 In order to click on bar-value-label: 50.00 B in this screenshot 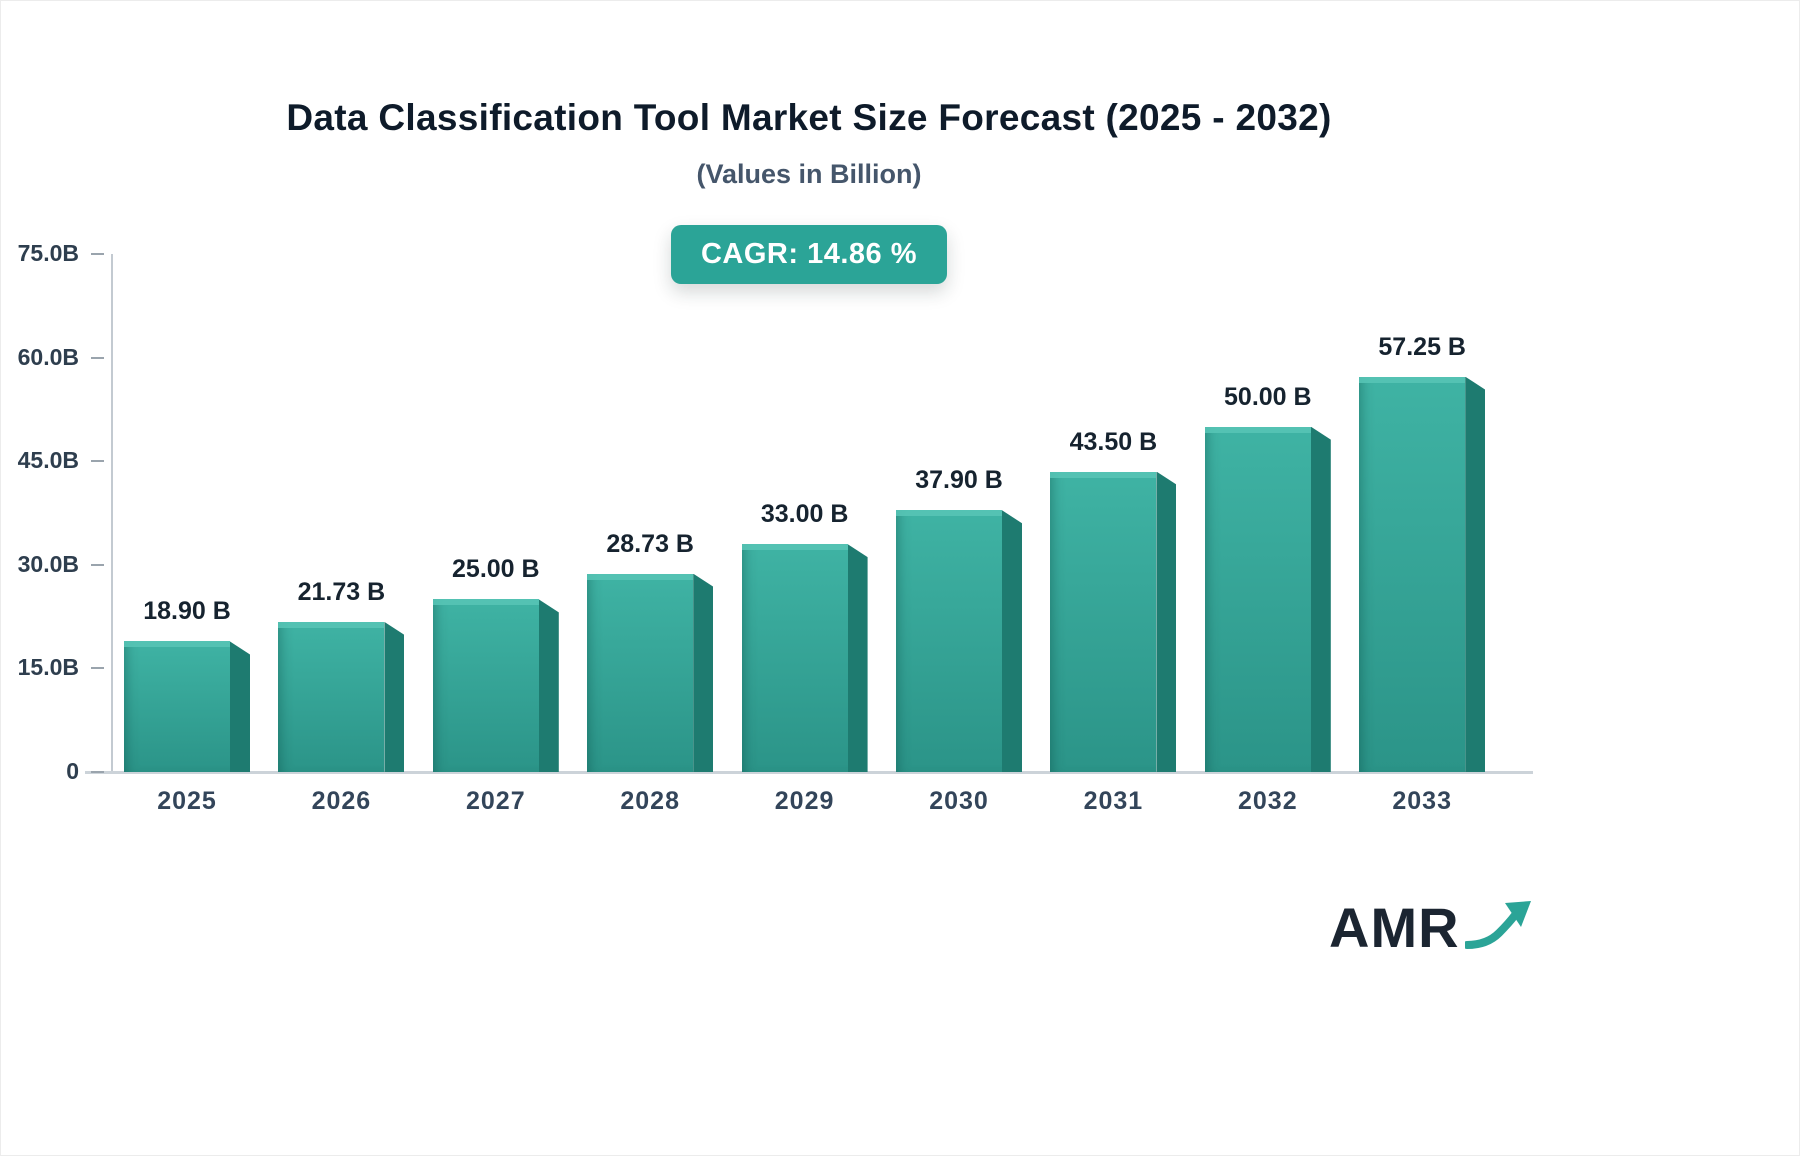, I will do `click(1268, 396)`.